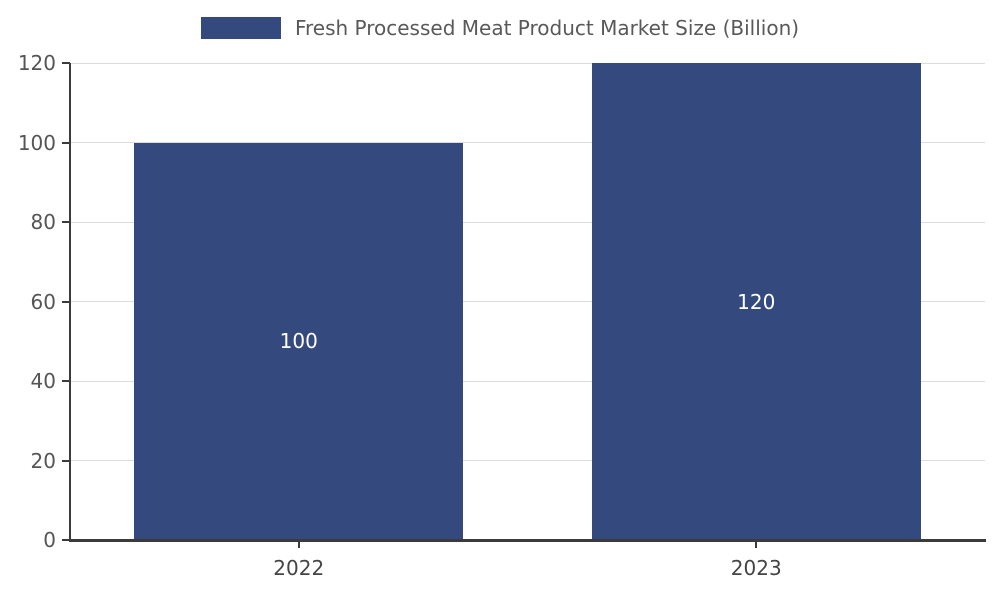 The width and height of the screenshot is (1000, 600). I want to click on x-tick-label: 2022, so click(299, 568).